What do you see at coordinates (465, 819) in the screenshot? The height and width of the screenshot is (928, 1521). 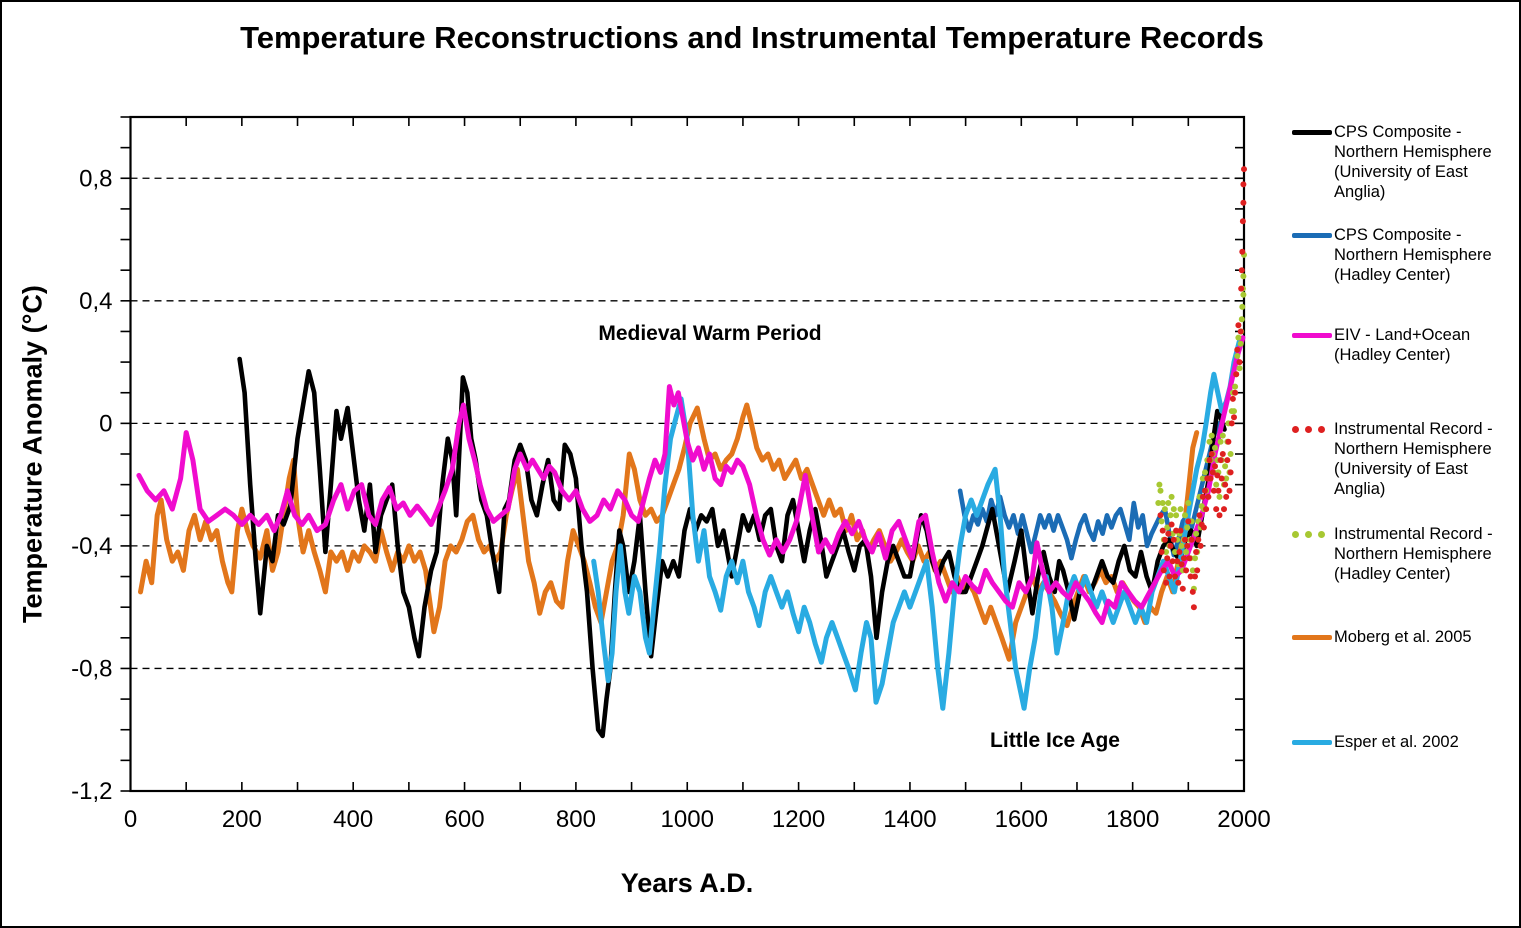 I see `x-tick-label: 600` at bounding box center [465, 819].